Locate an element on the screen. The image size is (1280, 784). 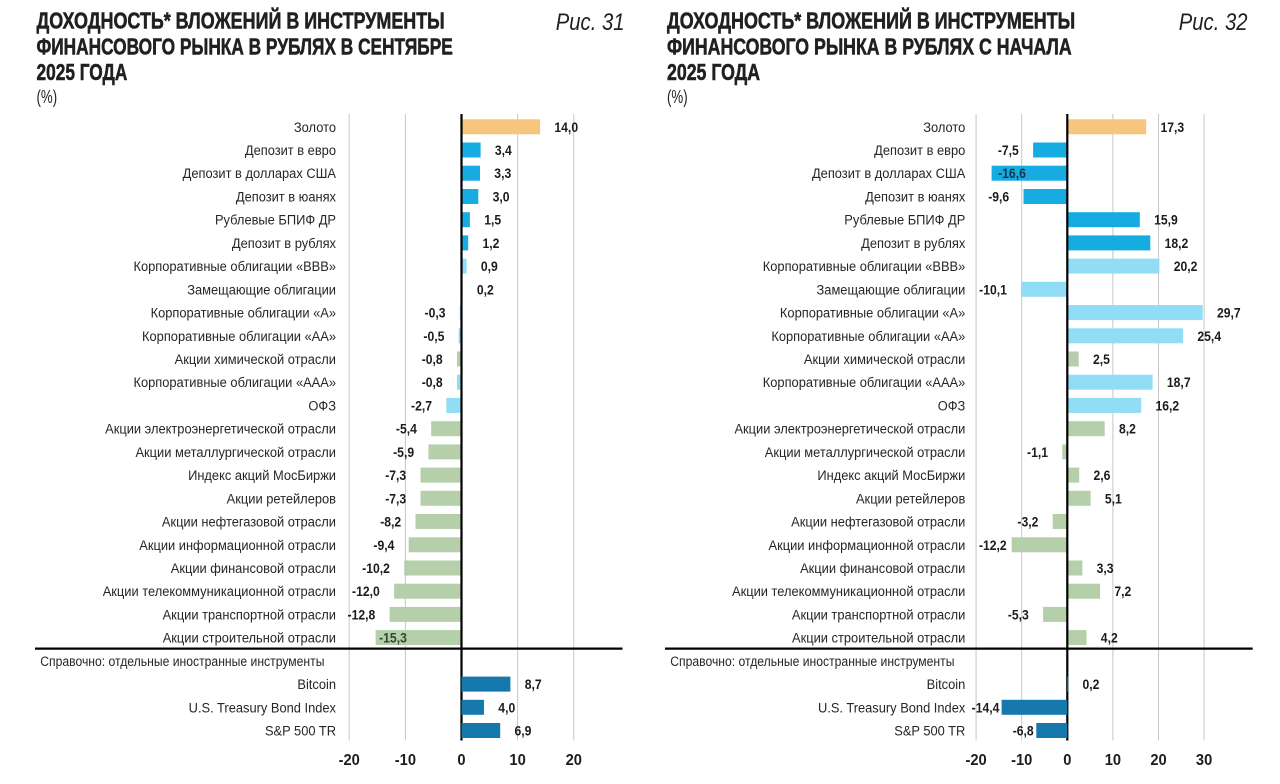
svg-text: Акции нефтегазовой отрасли is located at coordinates (878, 522).